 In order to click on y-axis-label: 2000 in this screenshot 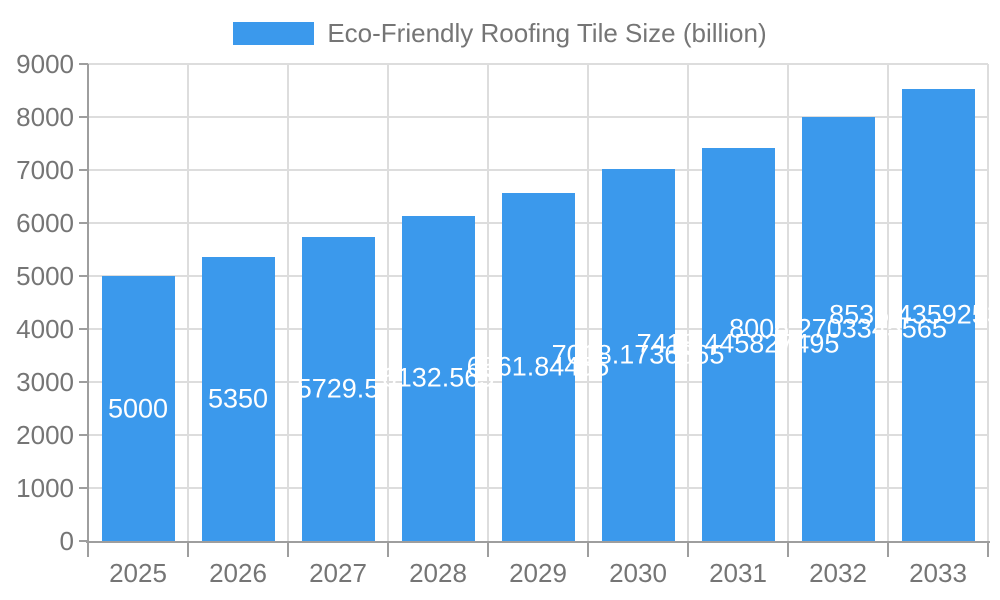, I will do `click(45, 435)`.